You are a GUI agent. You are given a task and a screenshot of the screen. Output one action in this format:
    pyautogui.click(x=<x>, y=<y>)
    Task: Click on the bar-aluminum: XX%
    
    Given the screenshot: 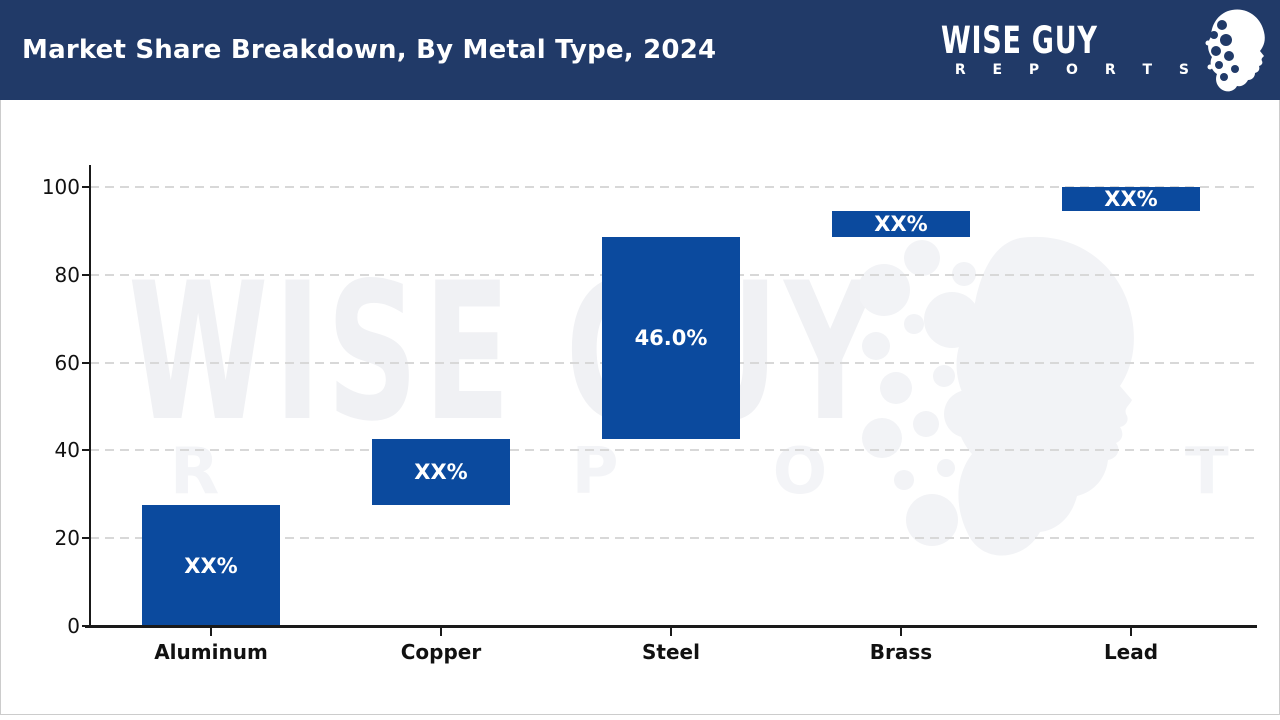 What is the action you would take?
    pyautogui.click(x=211, y=565)
    